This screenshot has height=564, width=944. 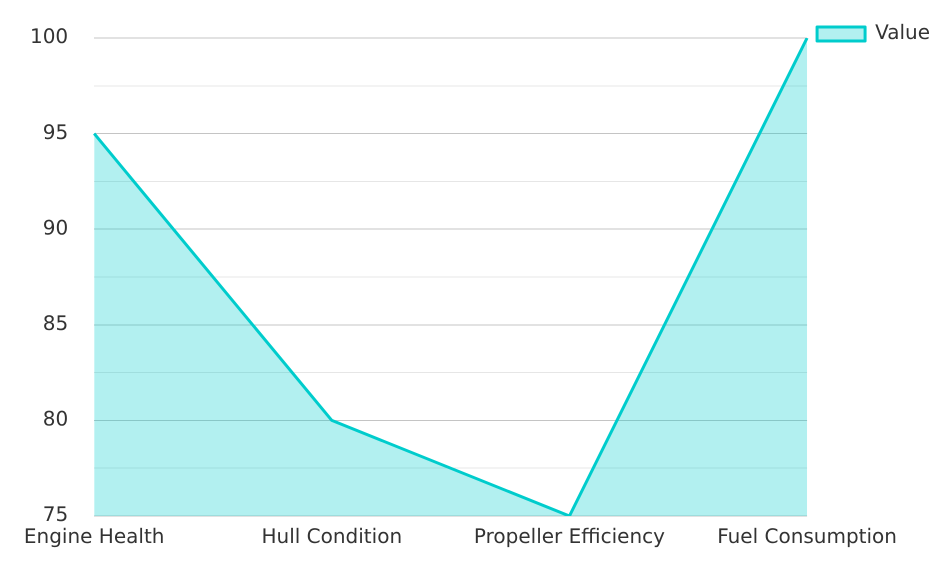 I want to click on x-tick-label: Fuel Consumption, so click(x=807, y=536).